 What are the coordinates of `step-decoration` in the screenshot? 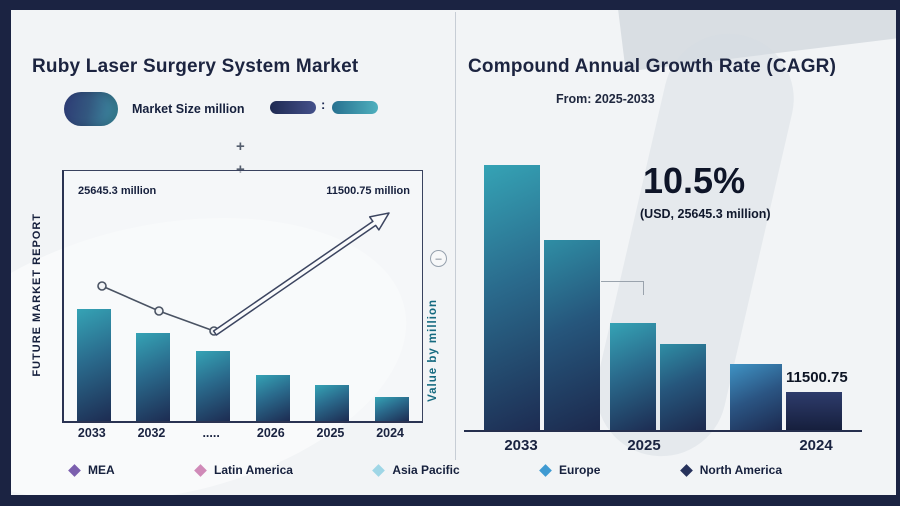 It's located at (622, 288).